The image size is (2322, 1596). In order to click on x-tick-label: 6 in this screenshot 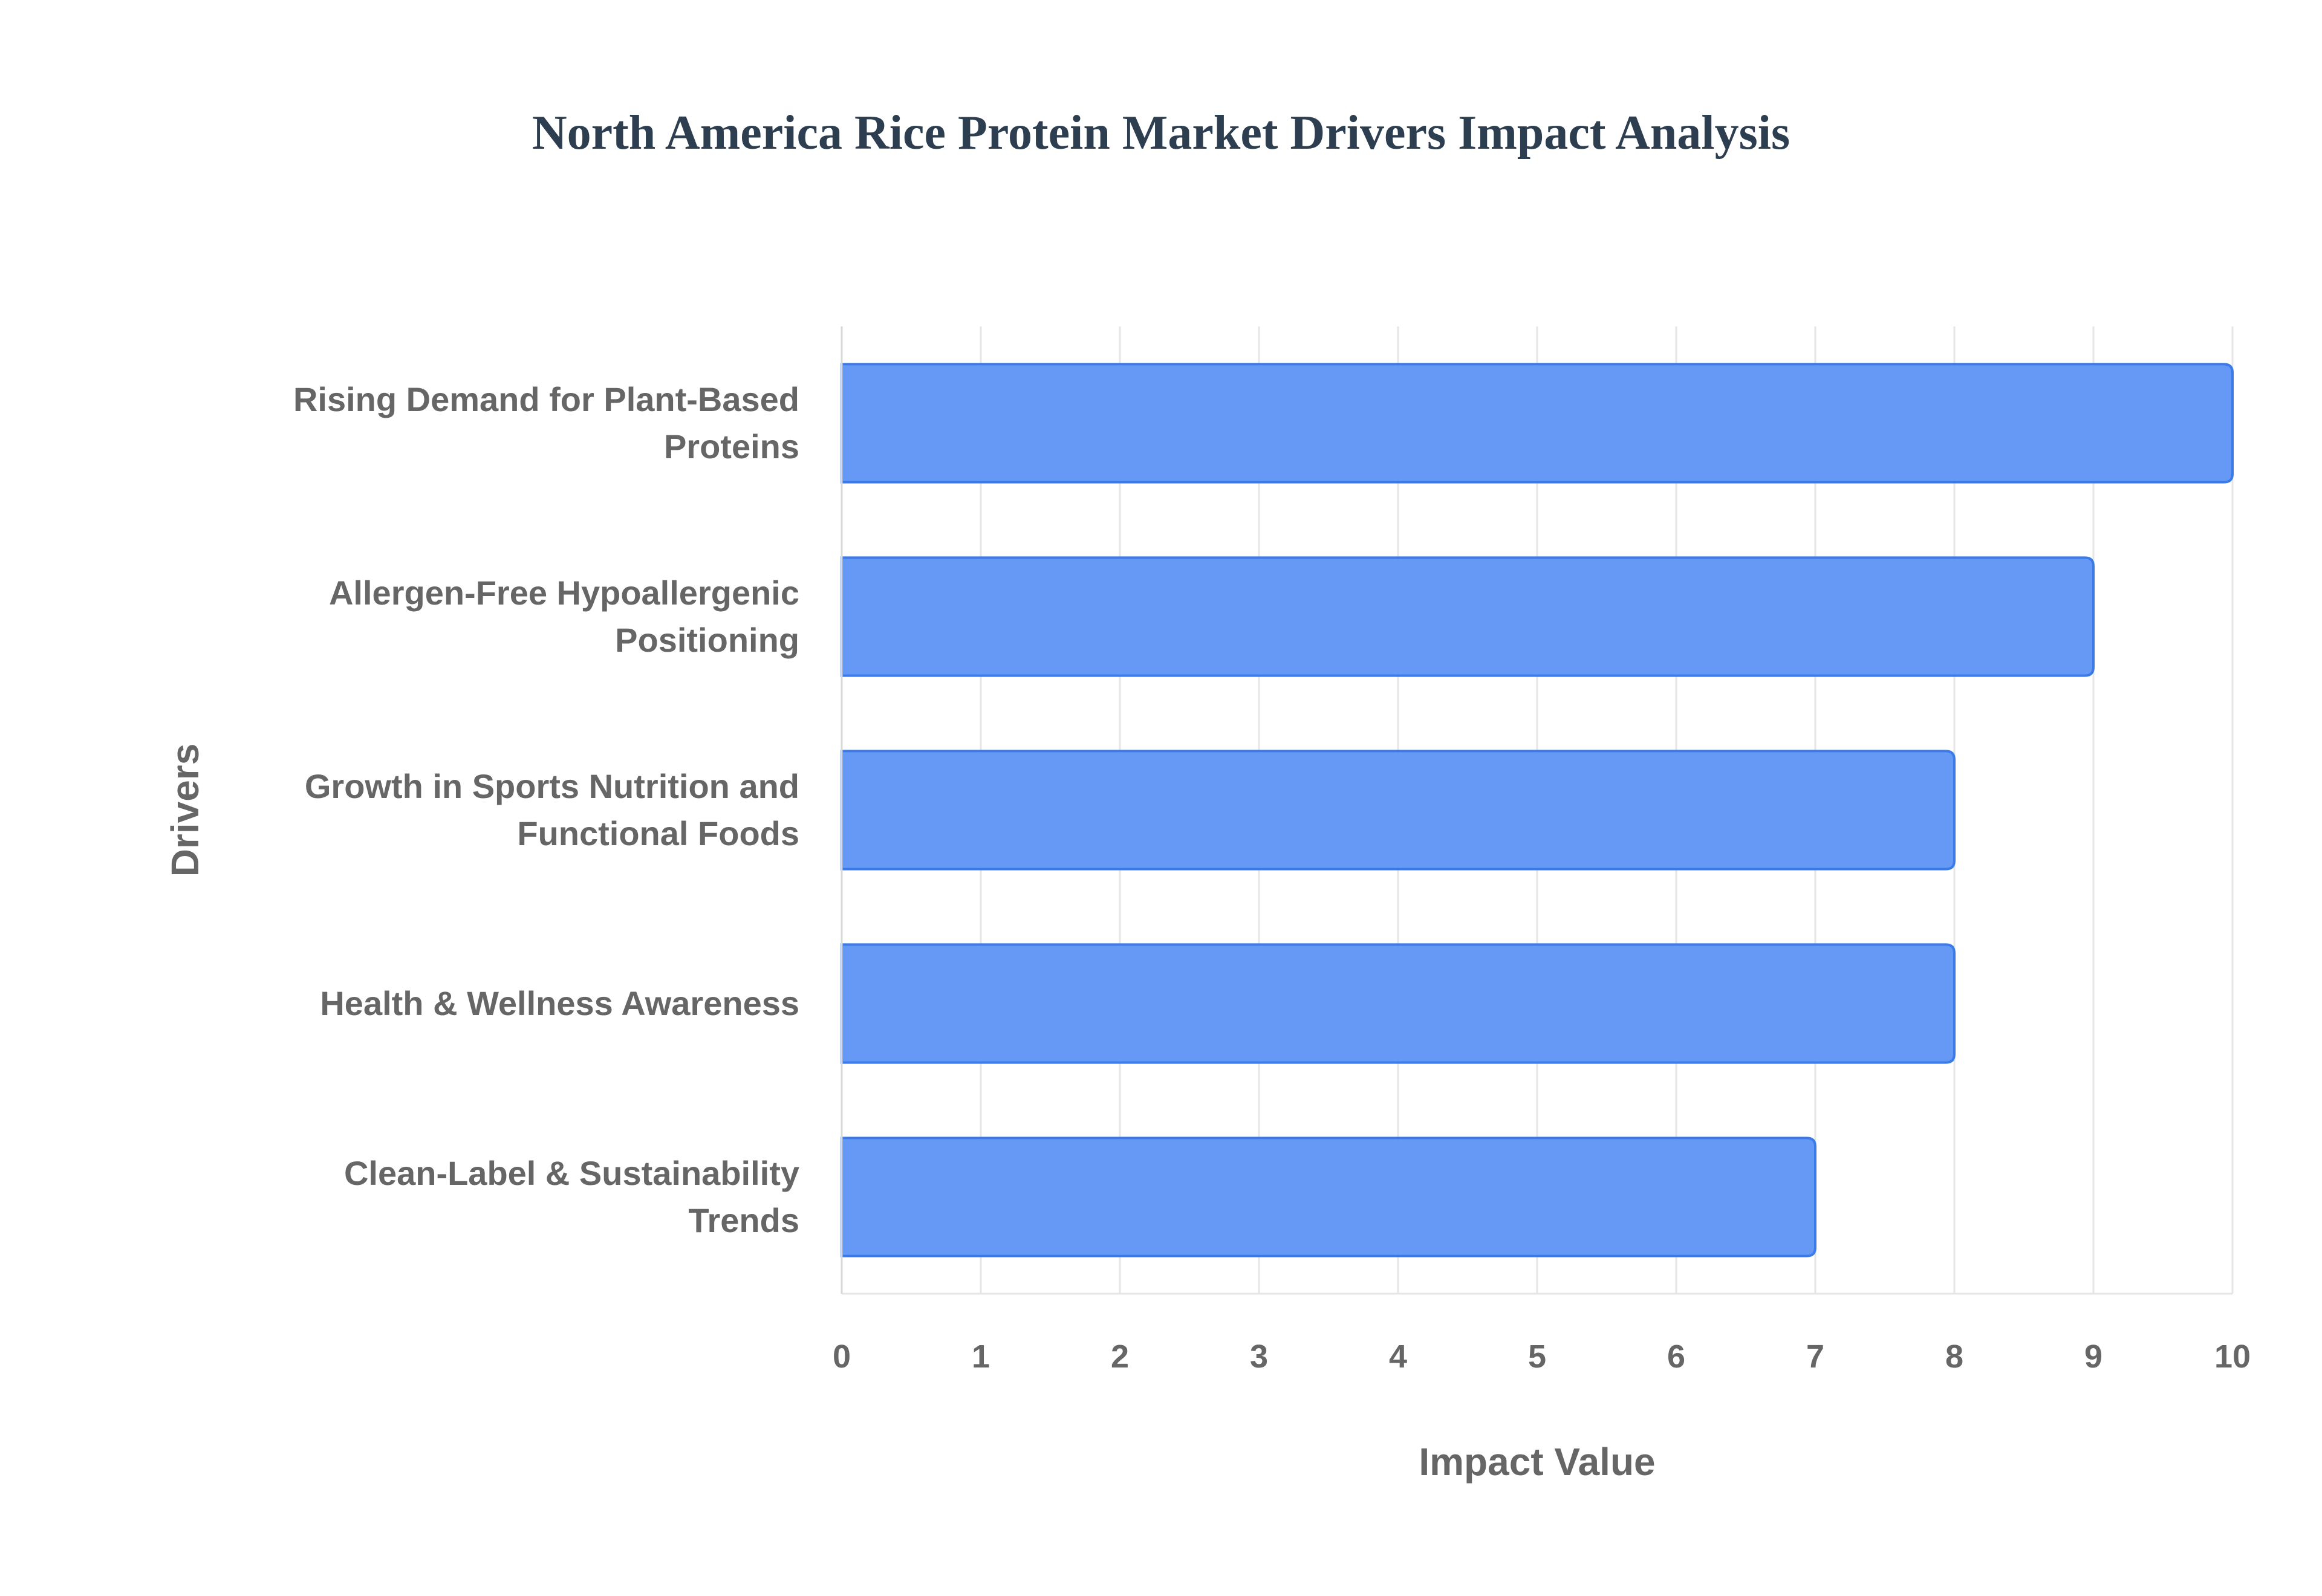, I will do `click(1676, 1356)`.